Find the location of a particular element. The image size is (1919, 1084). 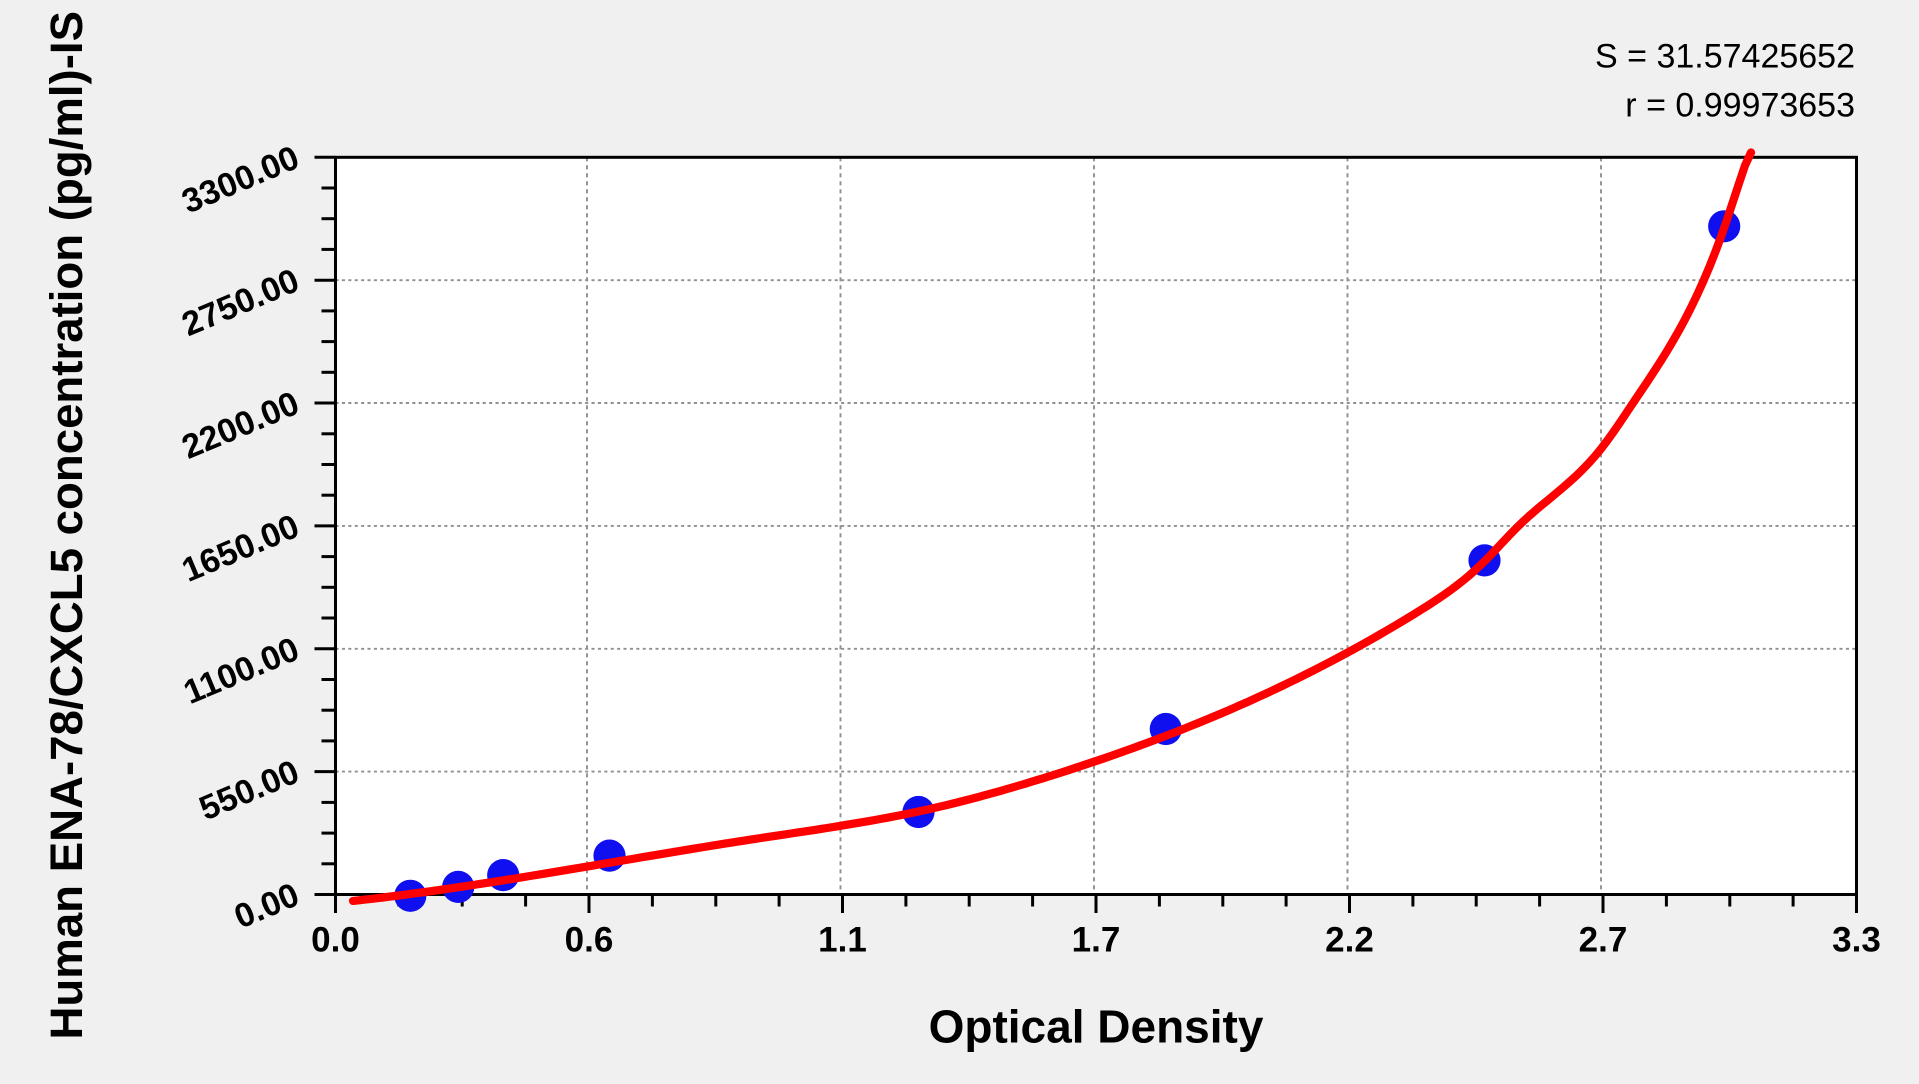

svg-text: r = 0.99973653 is located at coordinates (1740, 106).